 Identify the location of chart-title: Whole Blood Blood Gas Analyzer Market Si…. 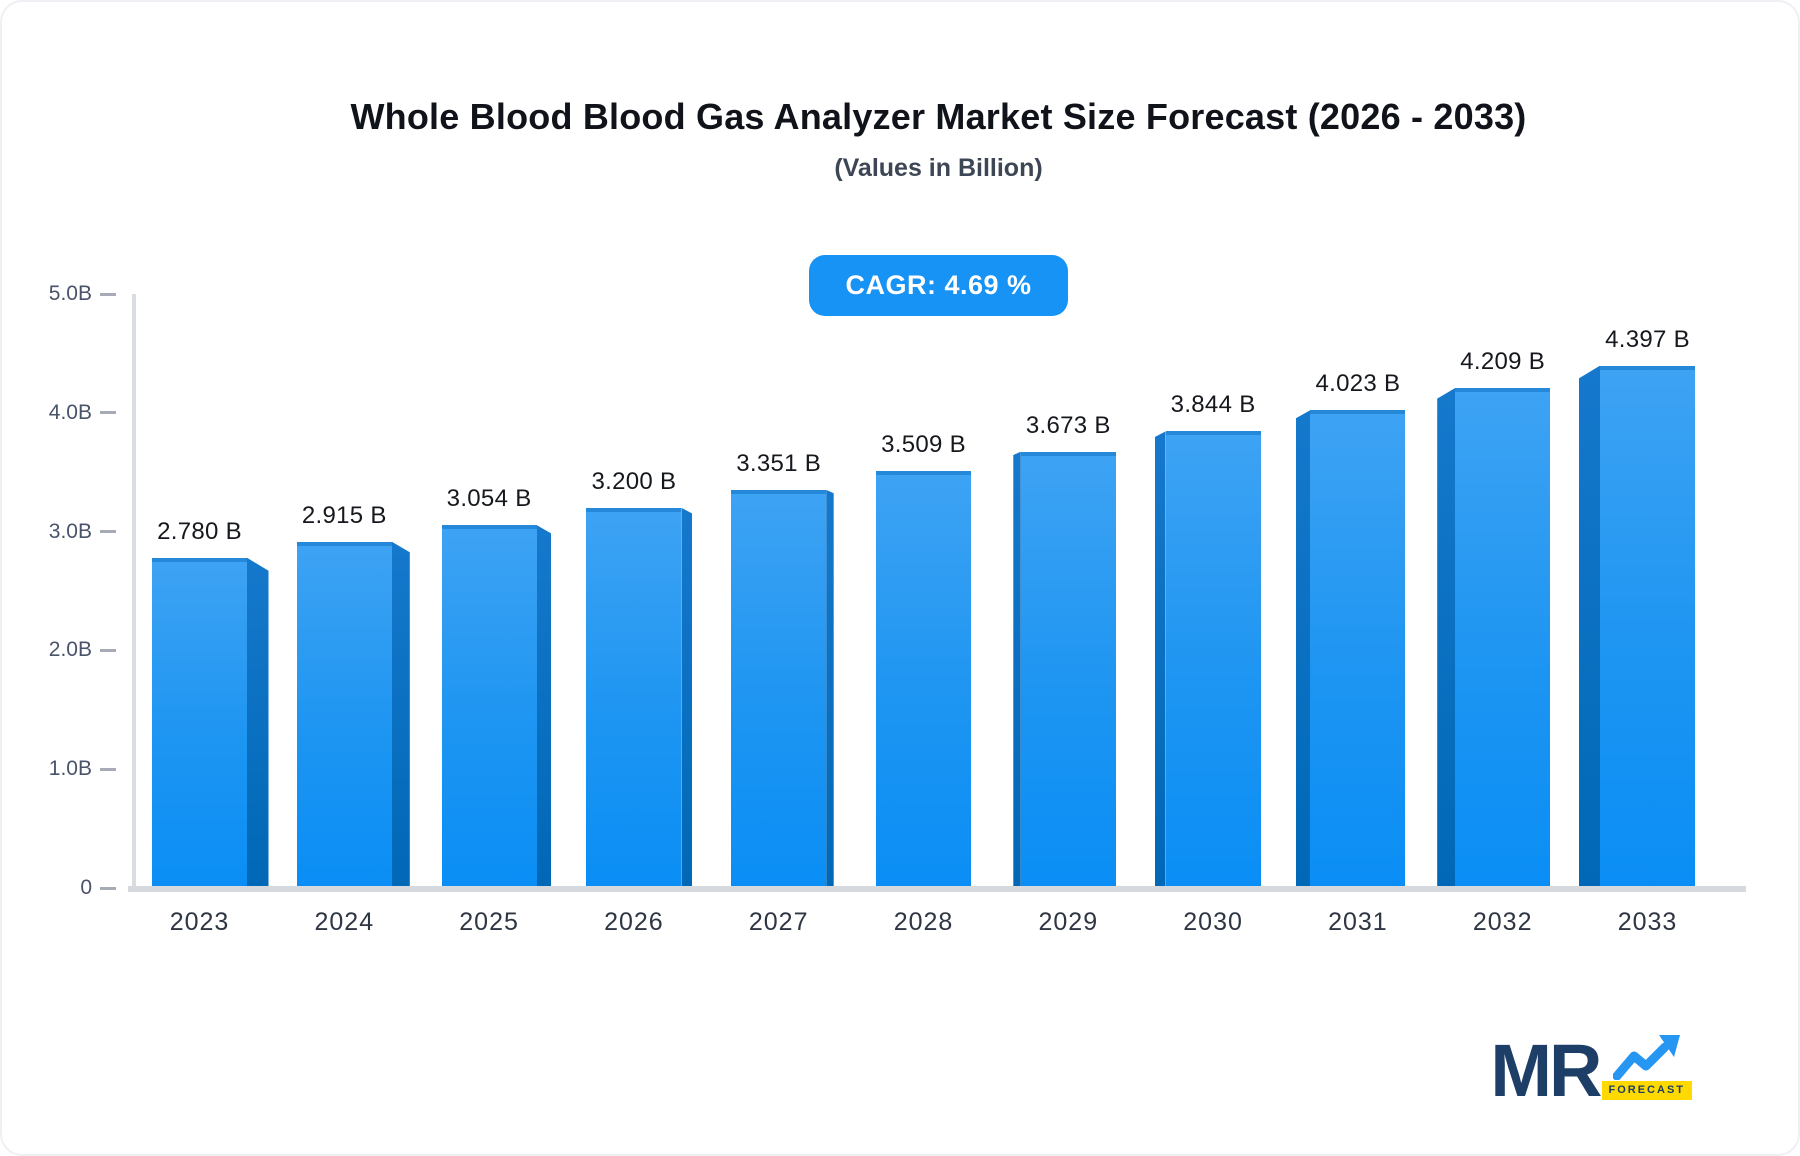
(938, 116).